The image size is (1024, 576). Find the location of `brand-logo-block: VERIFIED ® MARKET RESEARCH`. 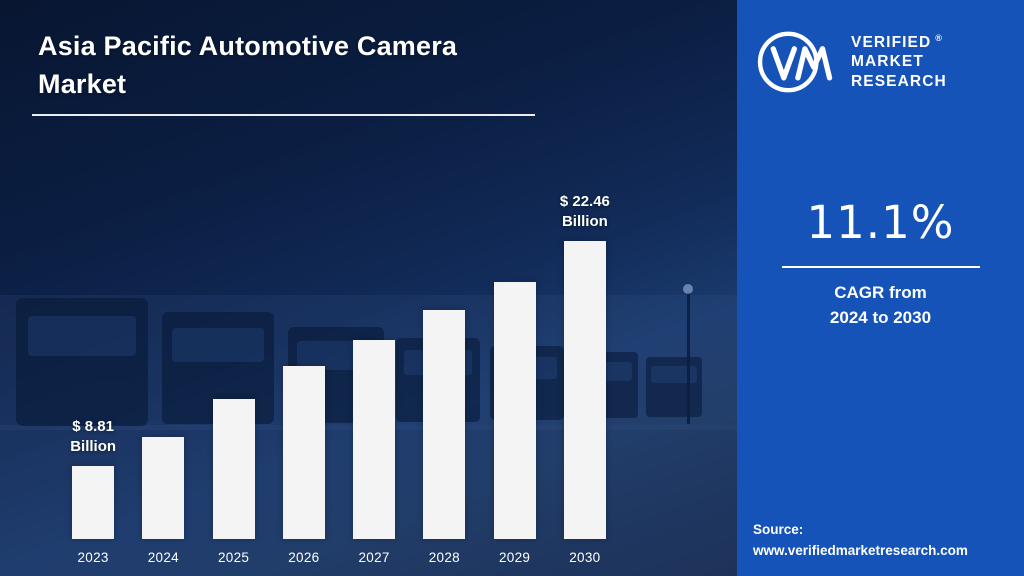

brand-logo-block: VERIFIED ® MARKET RESEARCH is located at coordinates (880, 50).